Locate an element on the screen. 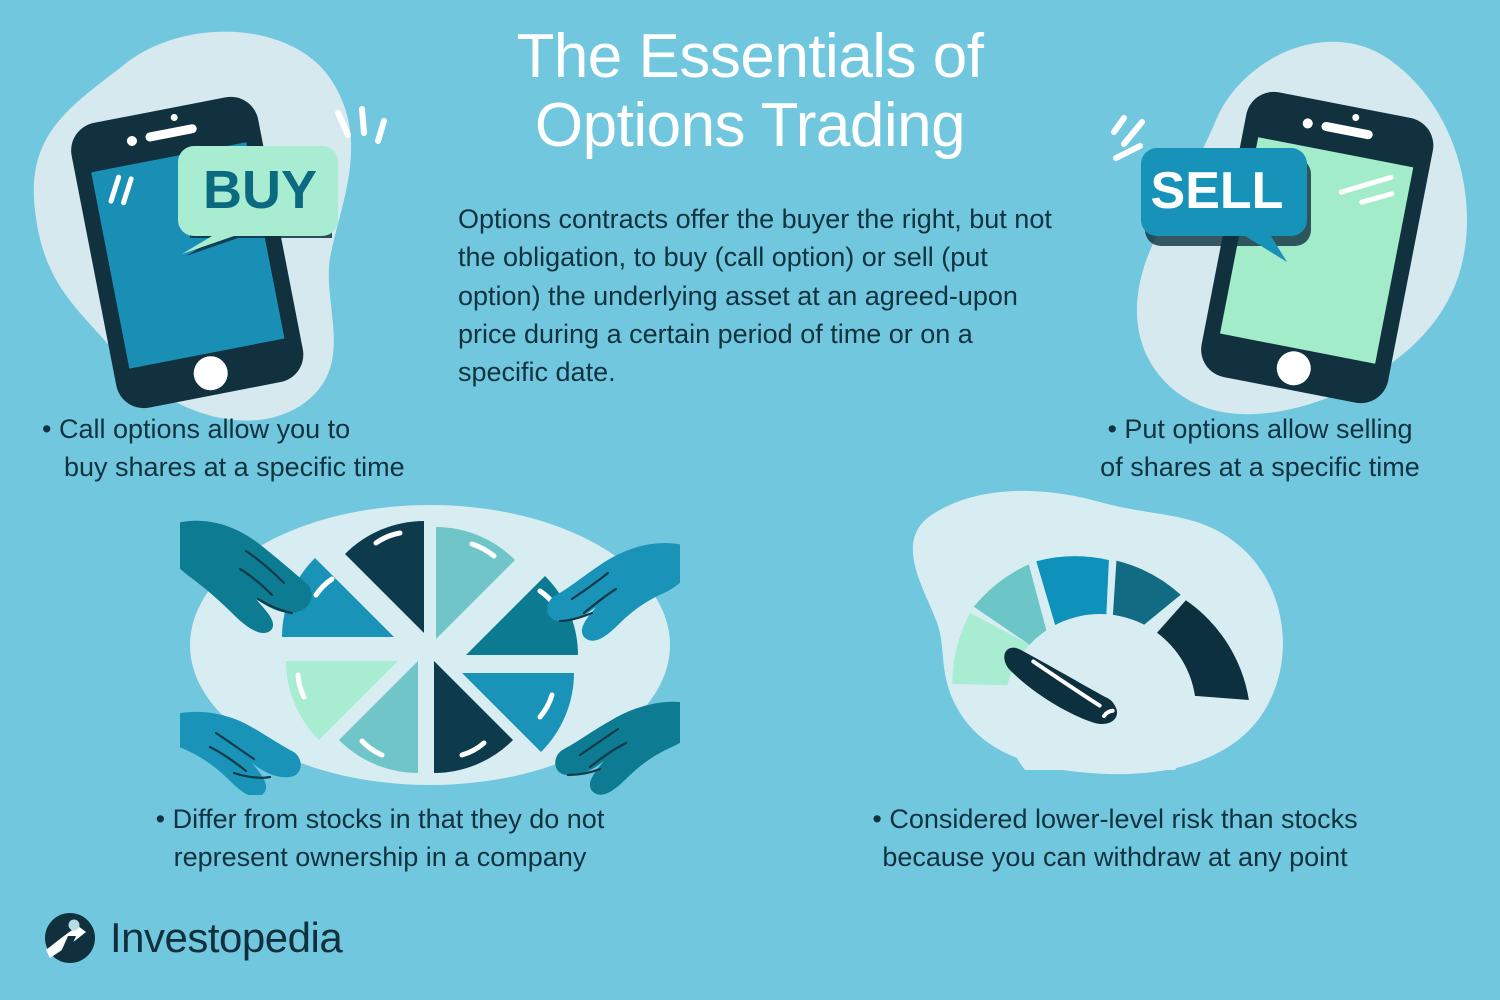  hand-top-right-icon is located at coordinates (613, 592).